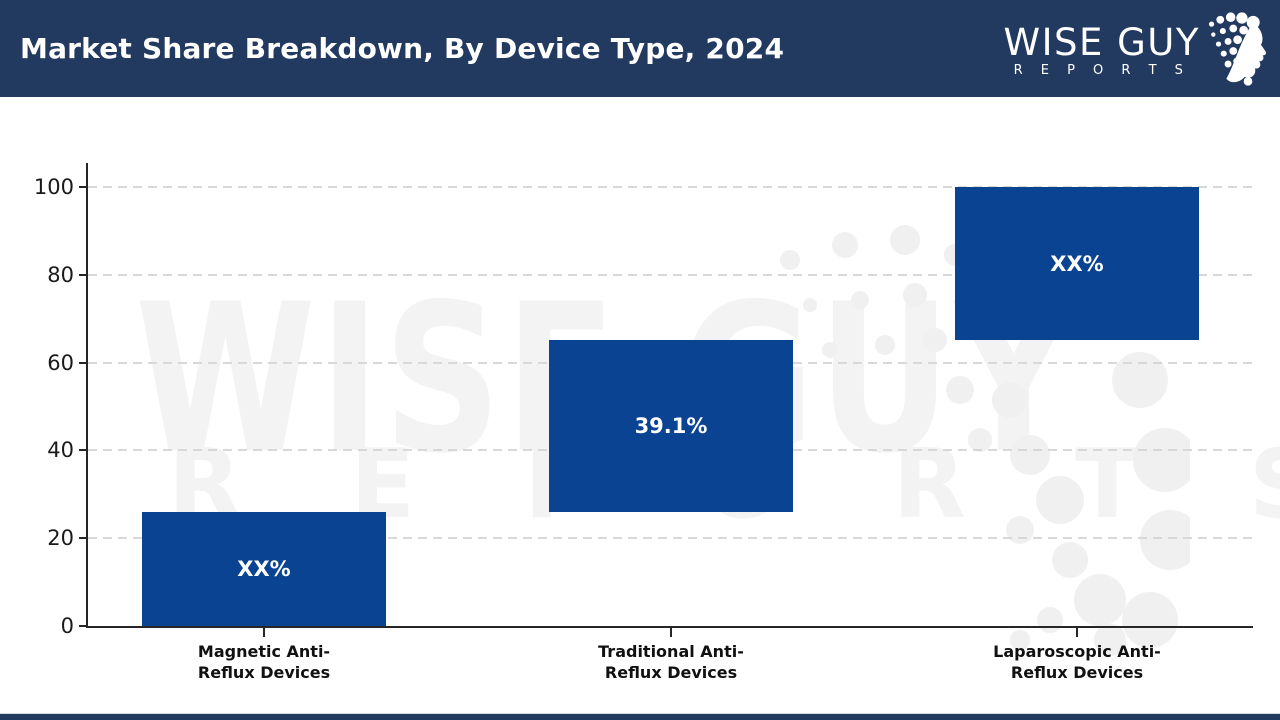 This screenshot has height=720, width=1280. What do you see at coordinates (669, 627) in the screenshot?
I see `x-axis` at bounding box center [669, 627].